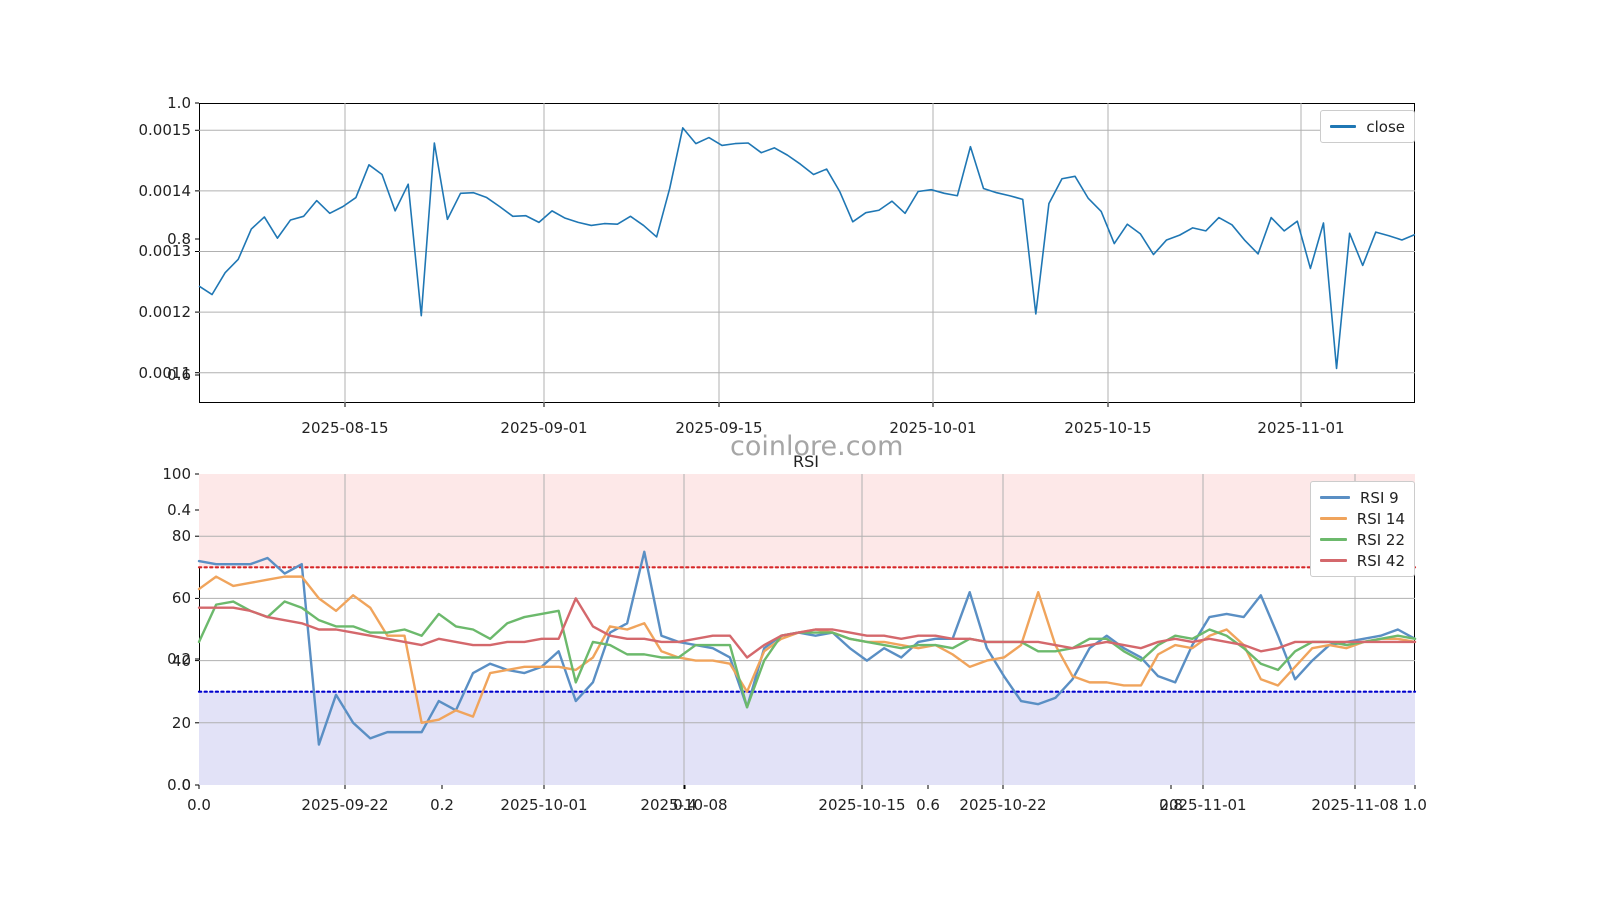 The image size is (1600, 900). I want to click on rsi-y-tick: 100, so click(176, 474).